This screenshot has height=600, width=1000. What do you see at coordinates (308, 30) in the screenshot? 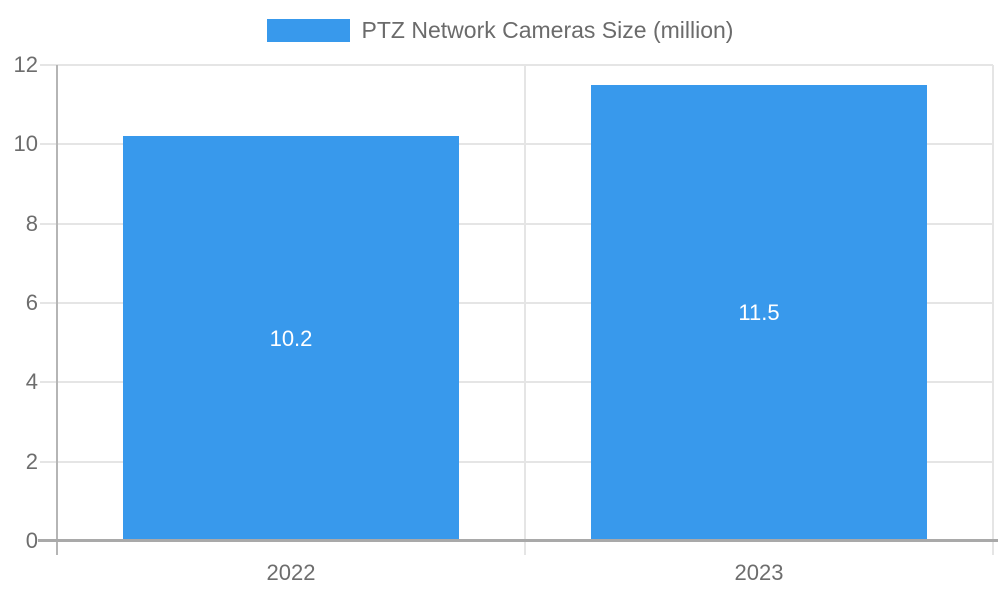
I see `legend-swatch` at bounding box center [308, 30].